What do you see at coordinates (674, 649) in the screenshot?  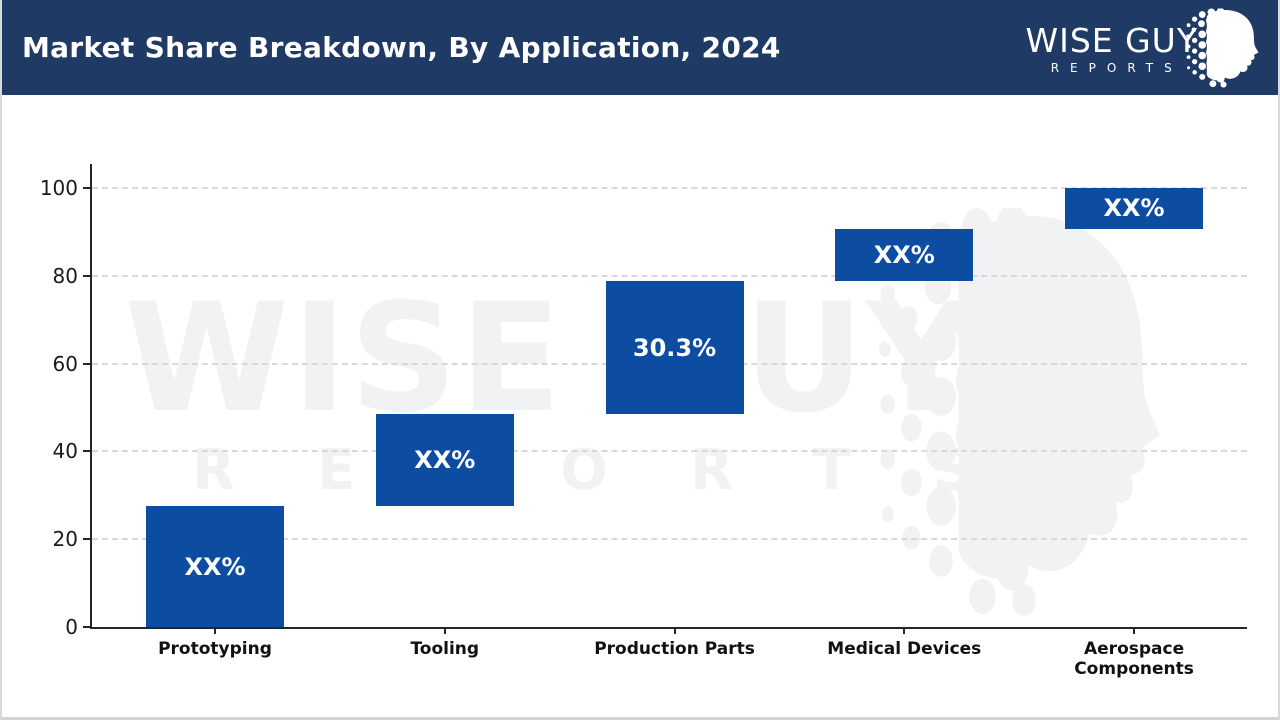 I see `x-axis-category-label: Production Parts` at bounding box center [674, 649].